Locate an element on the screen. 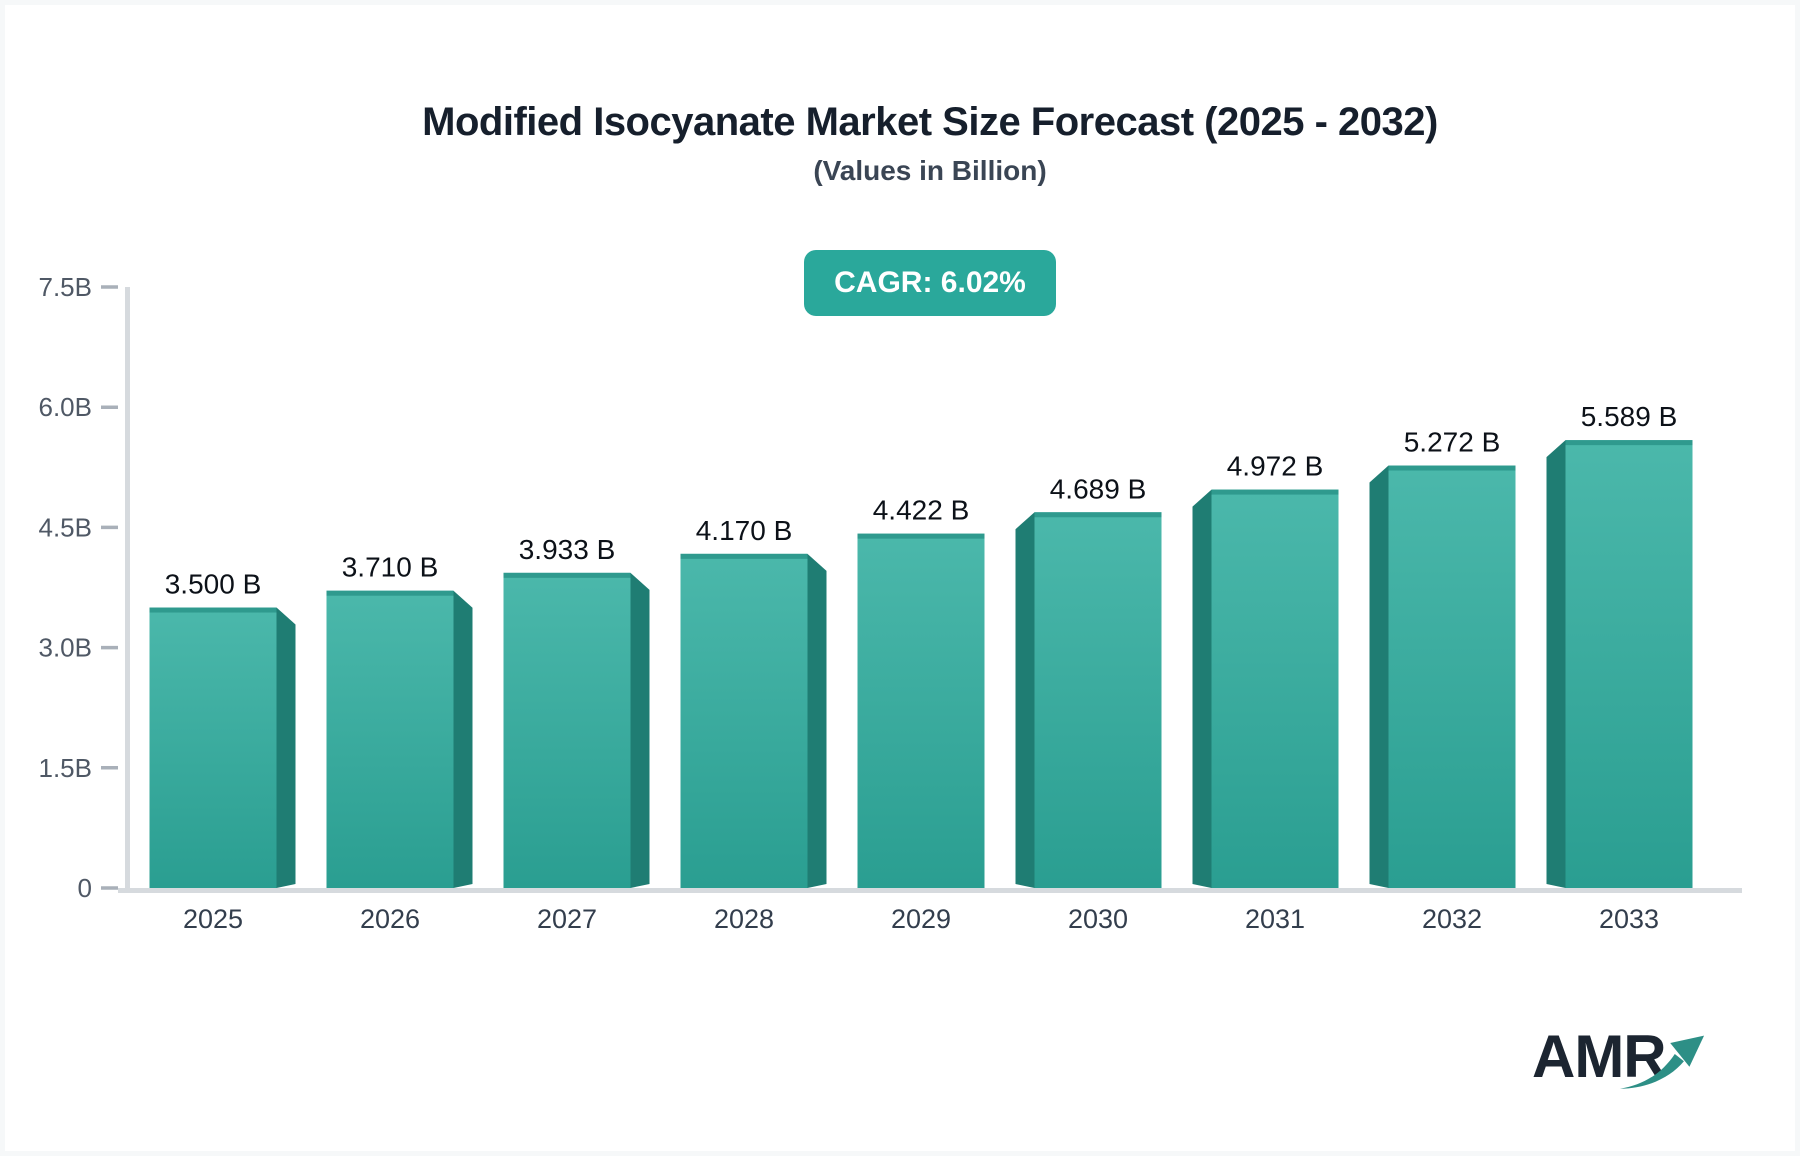 The width and height of the screenshot is (1800, 1156). y-tick-label: 7.5B is located at coordinates (66, 287).